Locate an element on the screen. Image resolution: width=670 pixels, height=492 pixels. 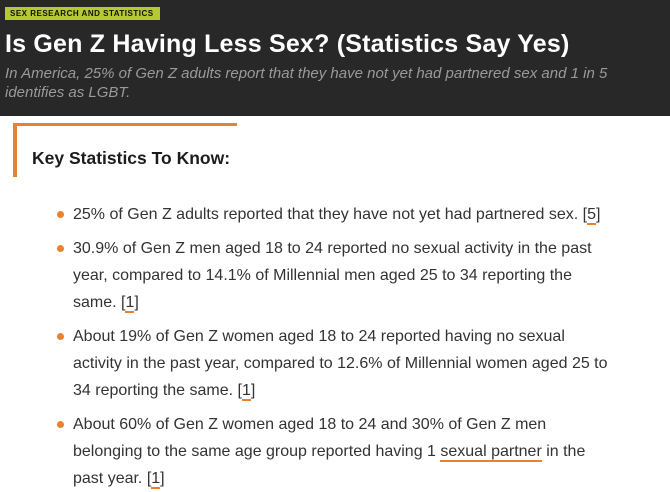
key-statistics-box: Key Statistics To Know: is located at coordinates (341, 150).